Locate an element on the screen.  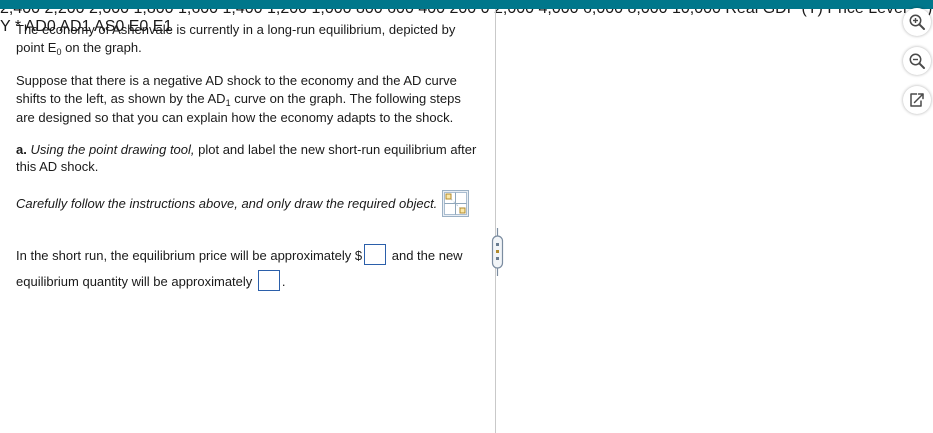
magnifier-plus-icon is located at coordinates (917, 22).